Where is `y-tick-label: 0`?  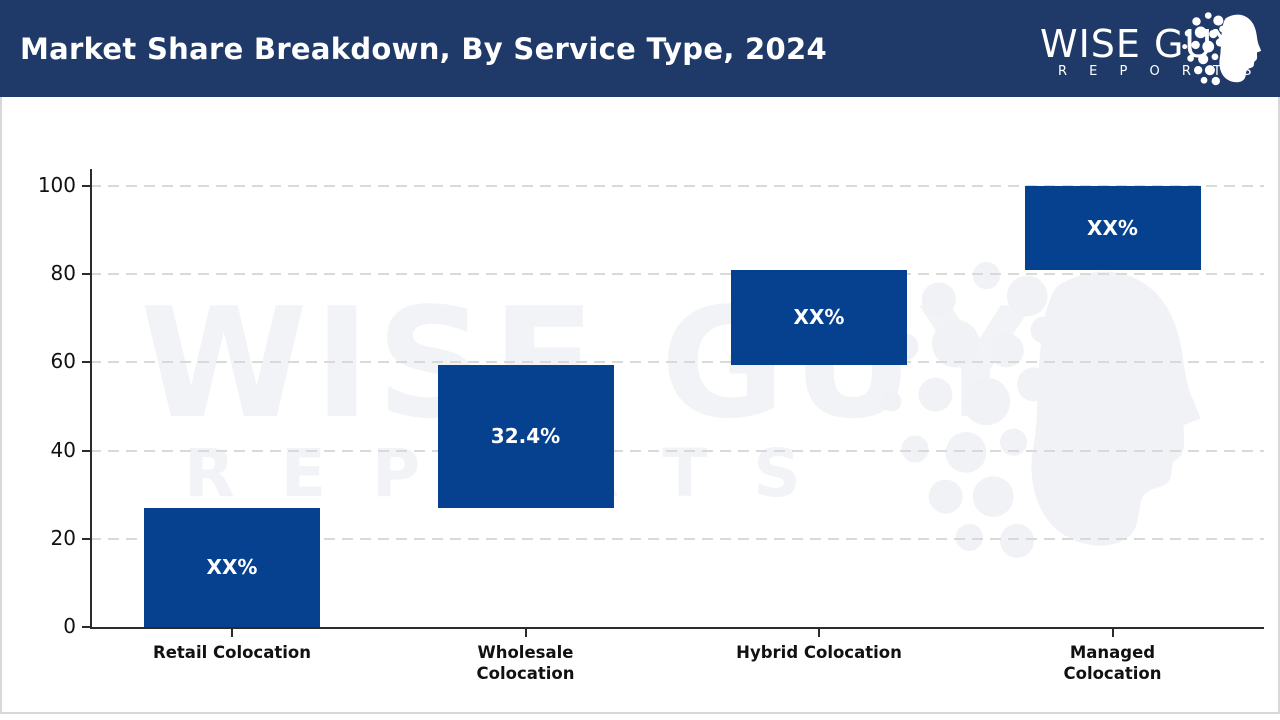 y-tick-label: 0 is located at coordinates (69, 626).